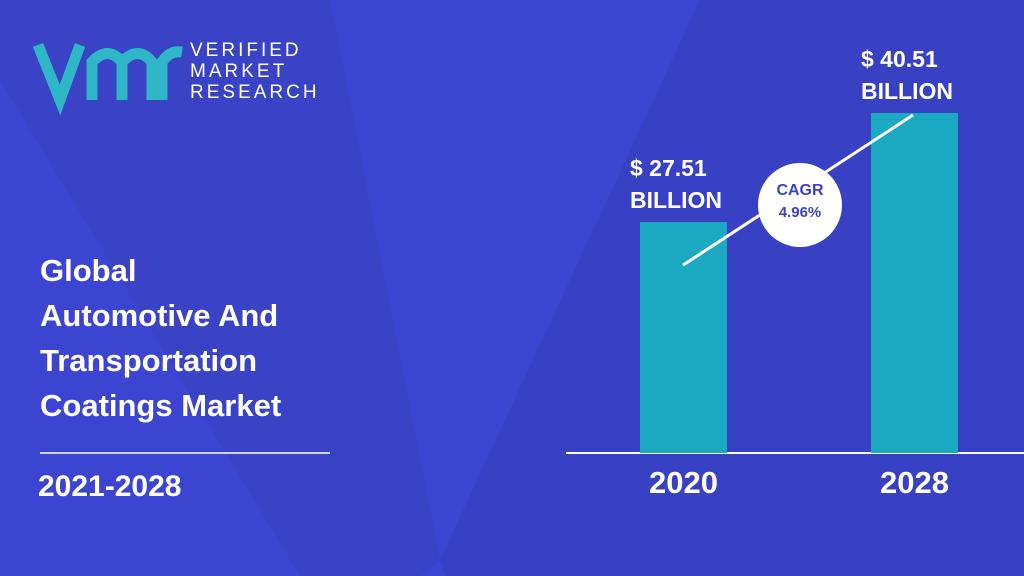 Image resolution: width=1024 pixels, height=576 pixels. What do you see at coordinates (800, 202) in the screenshot?
I see `cagr-badge: CAGR 4.96%` at bounding box center [800, 202].